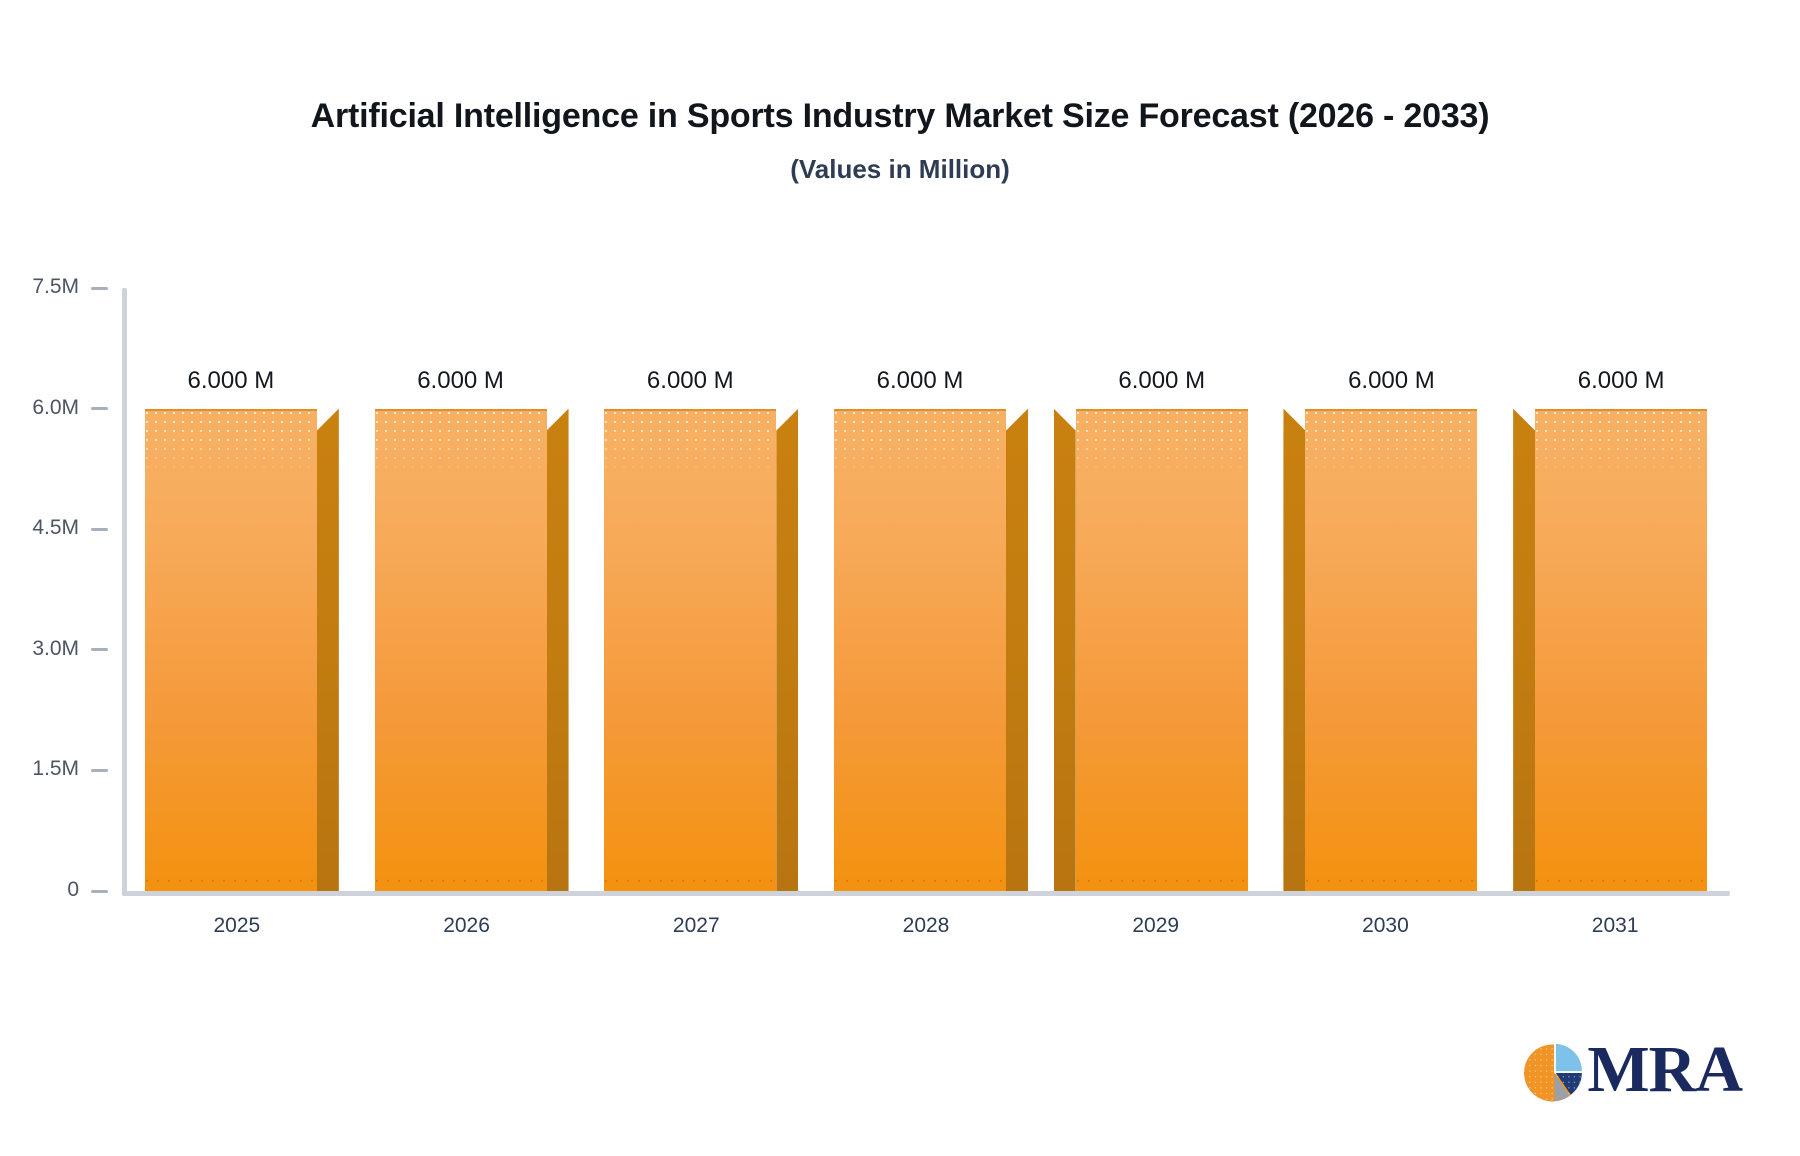 The image size is (1800, 1156). What do you see at coordinates (696, 925) in the screenshot?
I see `x-axis-label: 2027` at bounding box center [696, 925].